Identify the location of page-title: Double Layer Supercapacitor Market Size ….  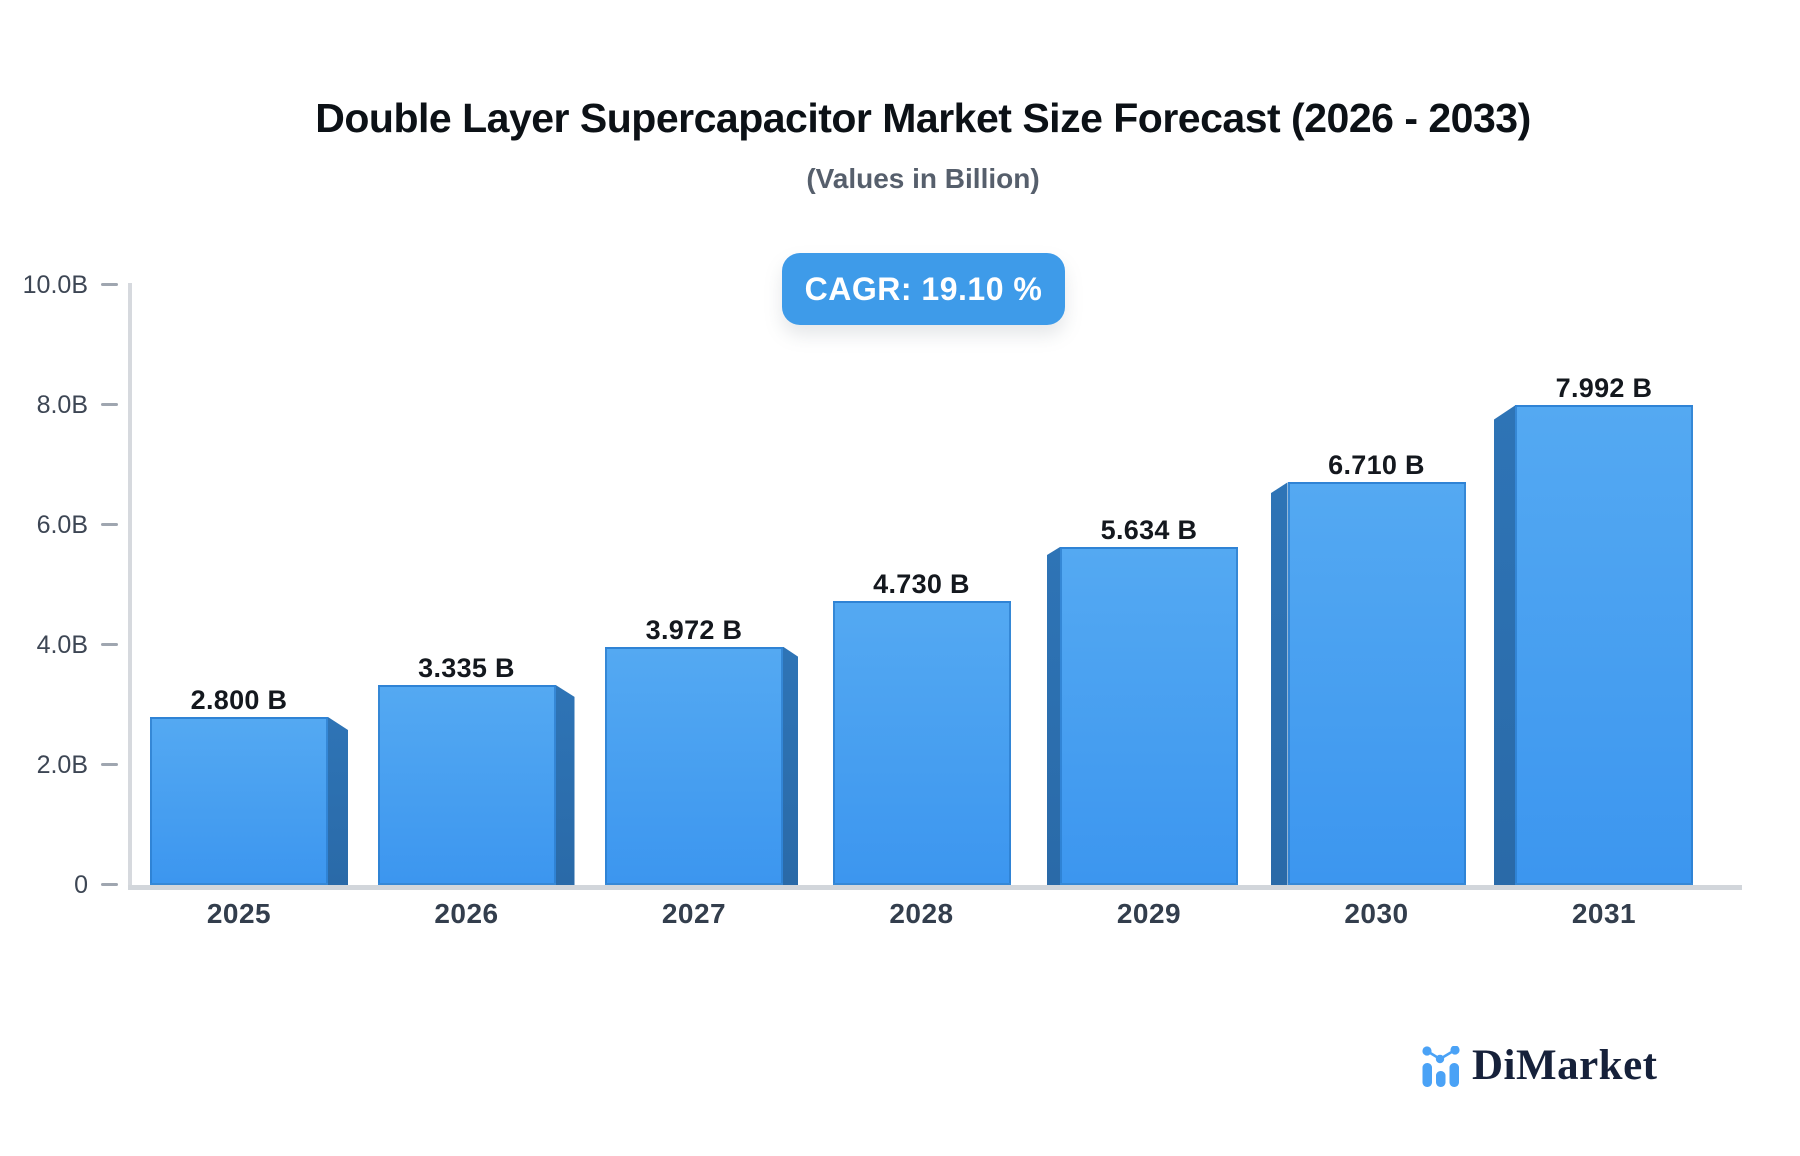
(923, 118).